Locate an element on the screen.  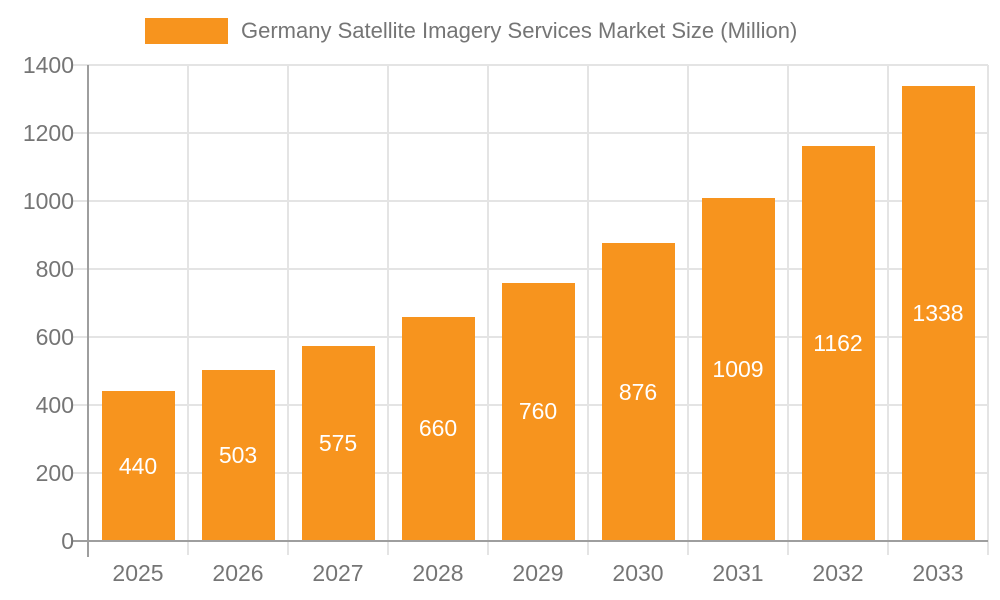
bar-value-label: 575 is located at coordinates (338, 442).